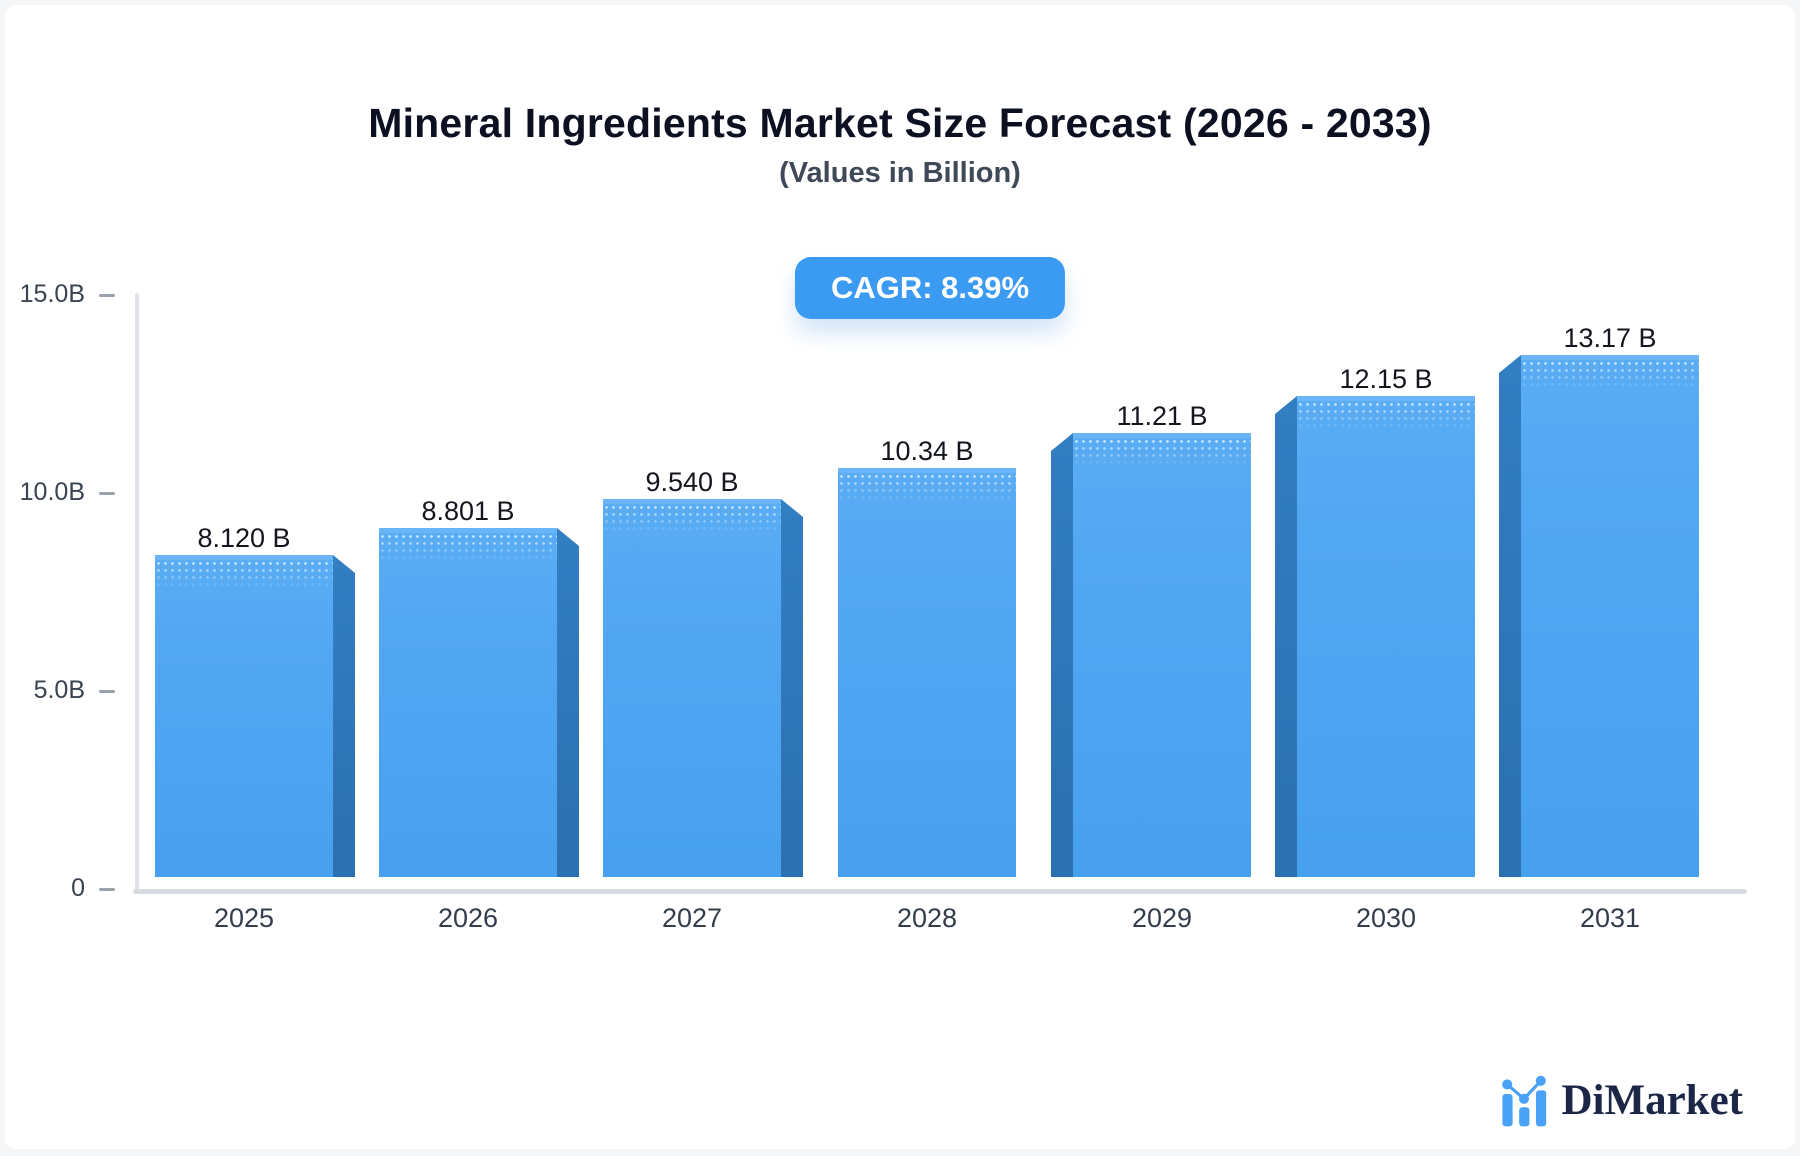  What do you see at coordinates (900, 173) in the screenshot?
I see `chart-subtitle: (Values in Billion)` at bounding box center [900, 173].